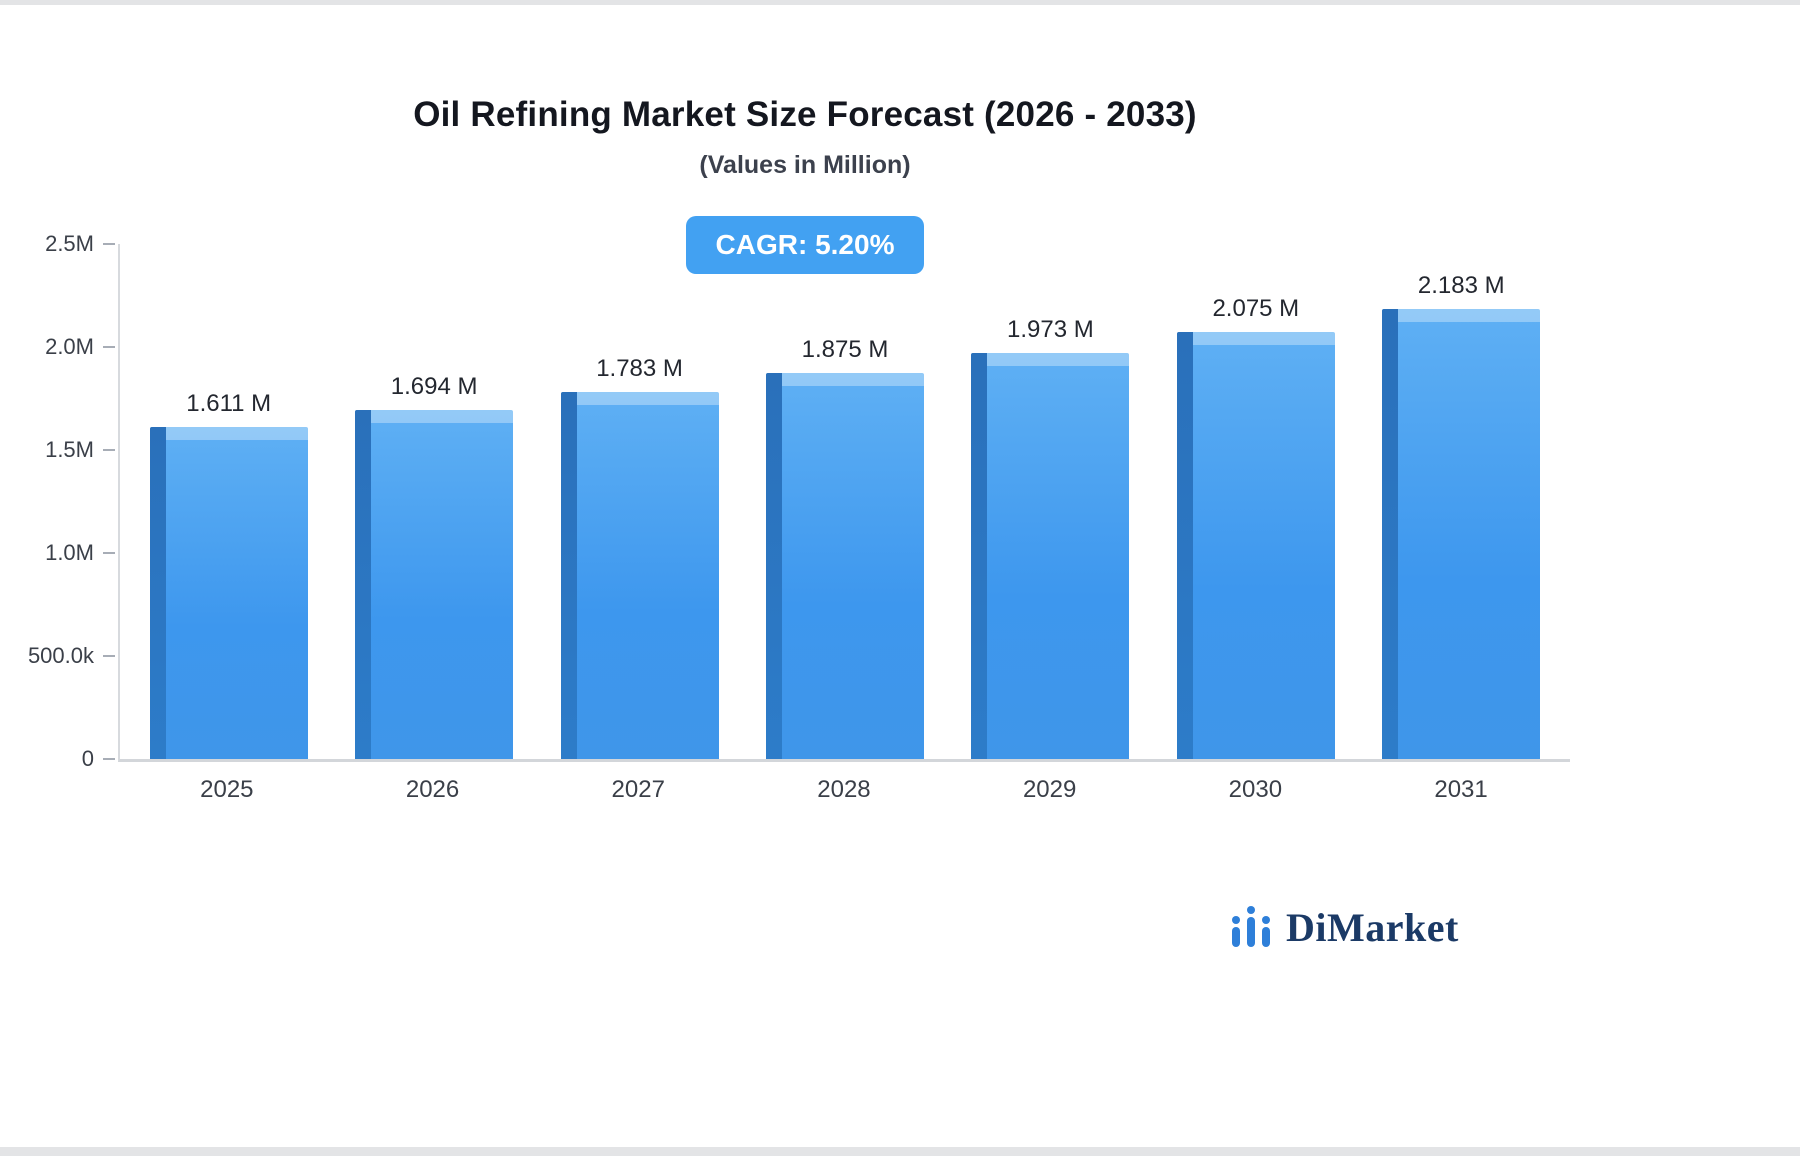 This screenshot has height=1156, width=1800. I want to click on bar-value-label: 1.973 M, so click(1050, 329).